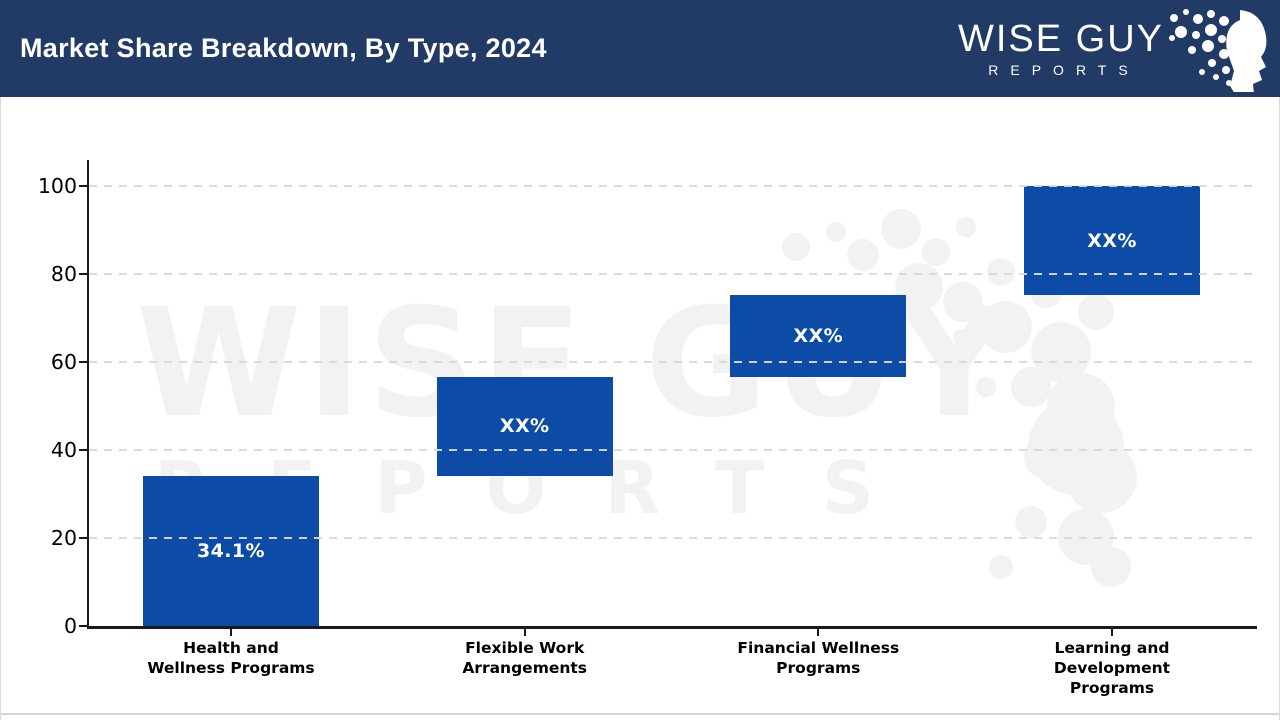 The height and width of the screenshot is (720, 1280). What do you see at coordinates (57, 186) in the screenshot?
I see `y-tick-label: 100` at bounding box center [57, 186].